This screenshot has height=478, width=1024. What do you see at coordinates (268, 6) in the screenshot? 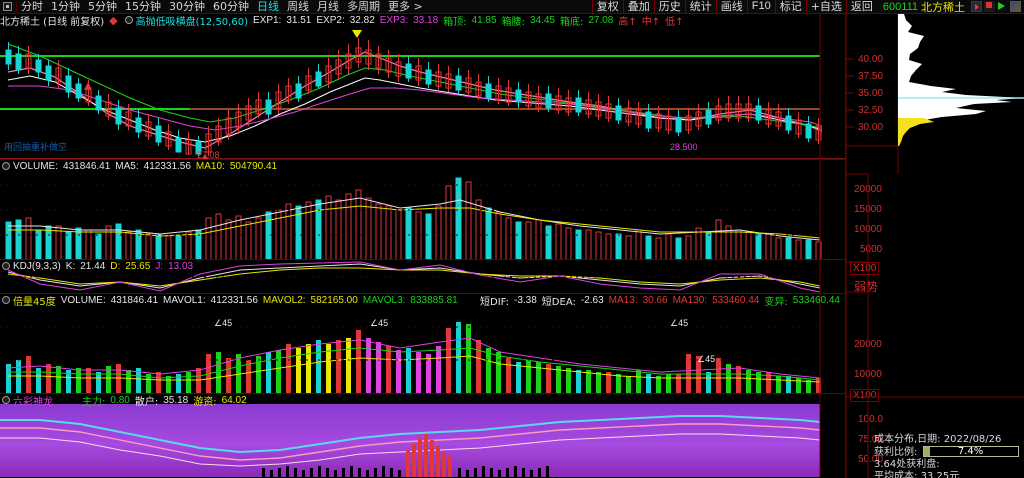
I see `period-tab-daily: 日线` at bounding box center [268, 6].